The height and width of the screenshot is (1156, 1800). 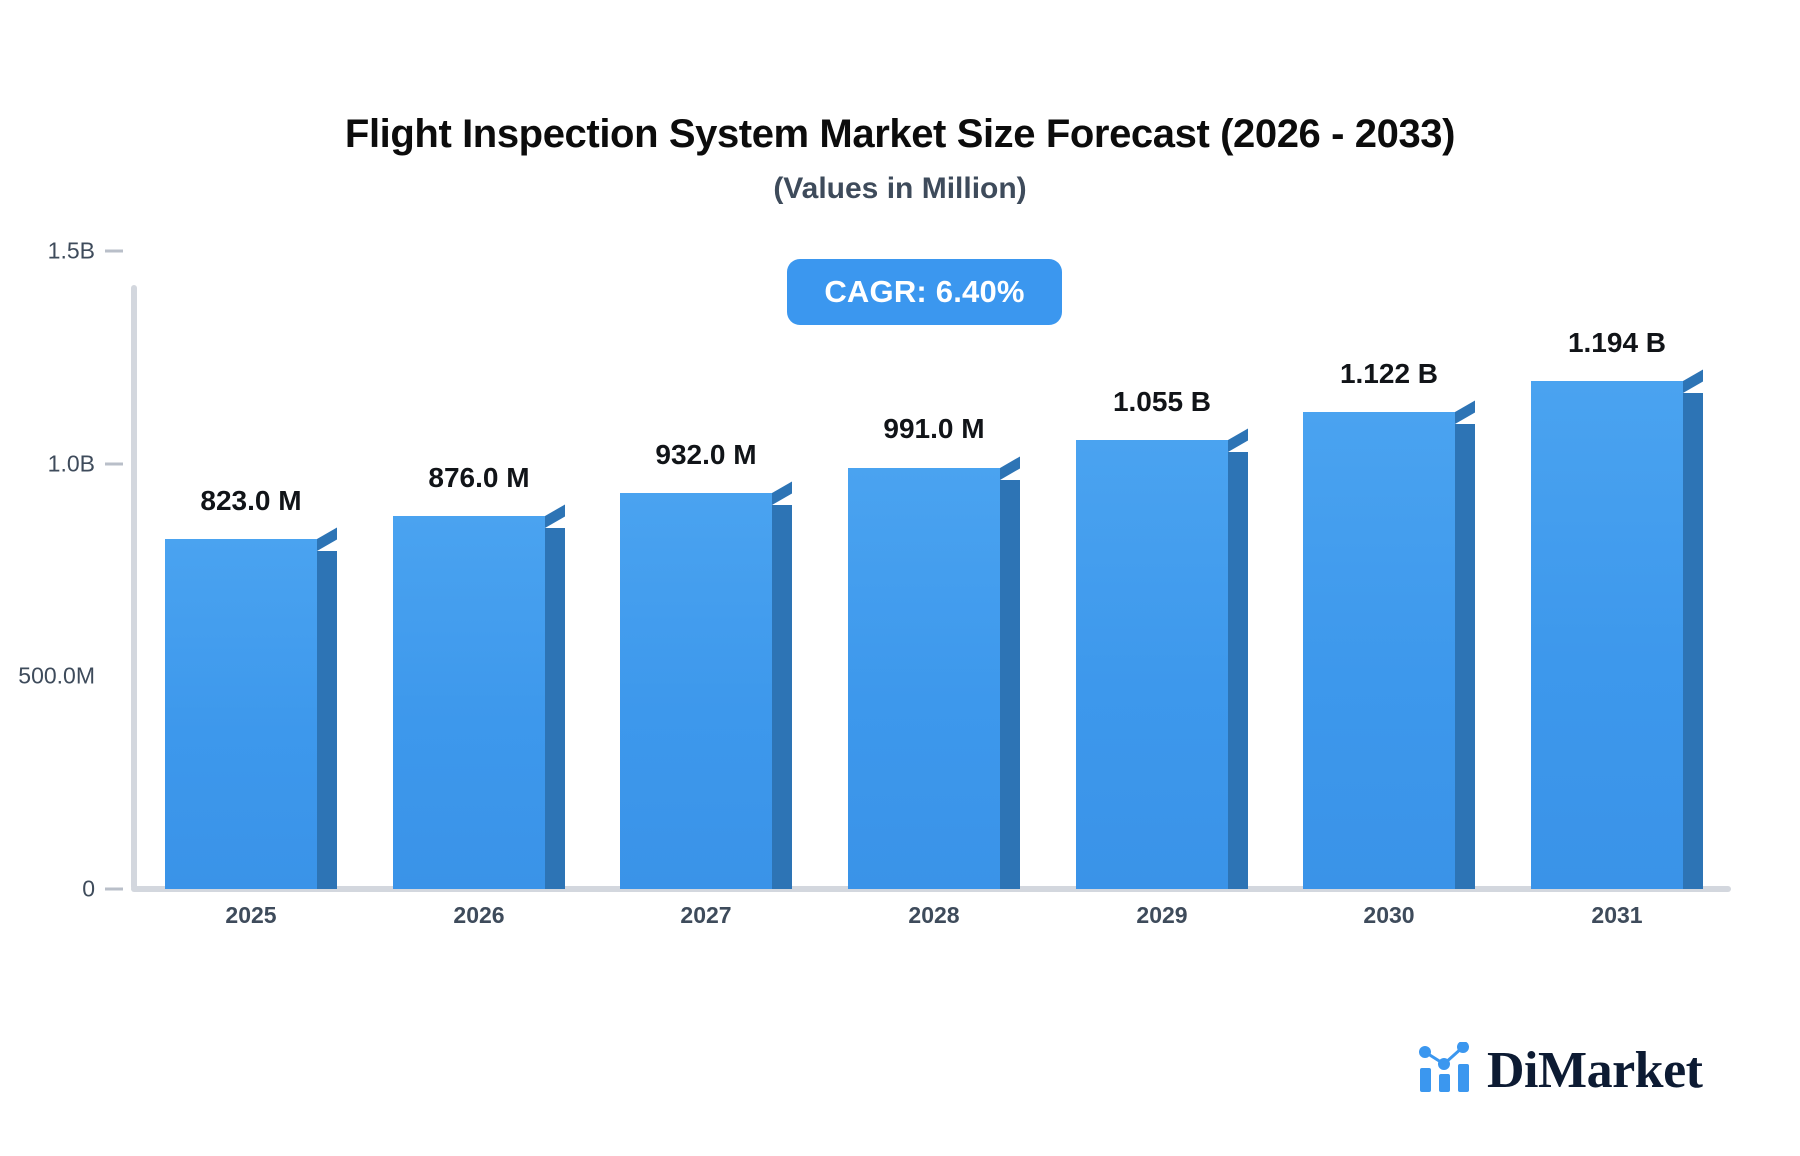 What do you see at coordinates (56, 675) in the screenshot?
I see `y-axis-tick-label: 500.0M` at bounding box center [56, 675].